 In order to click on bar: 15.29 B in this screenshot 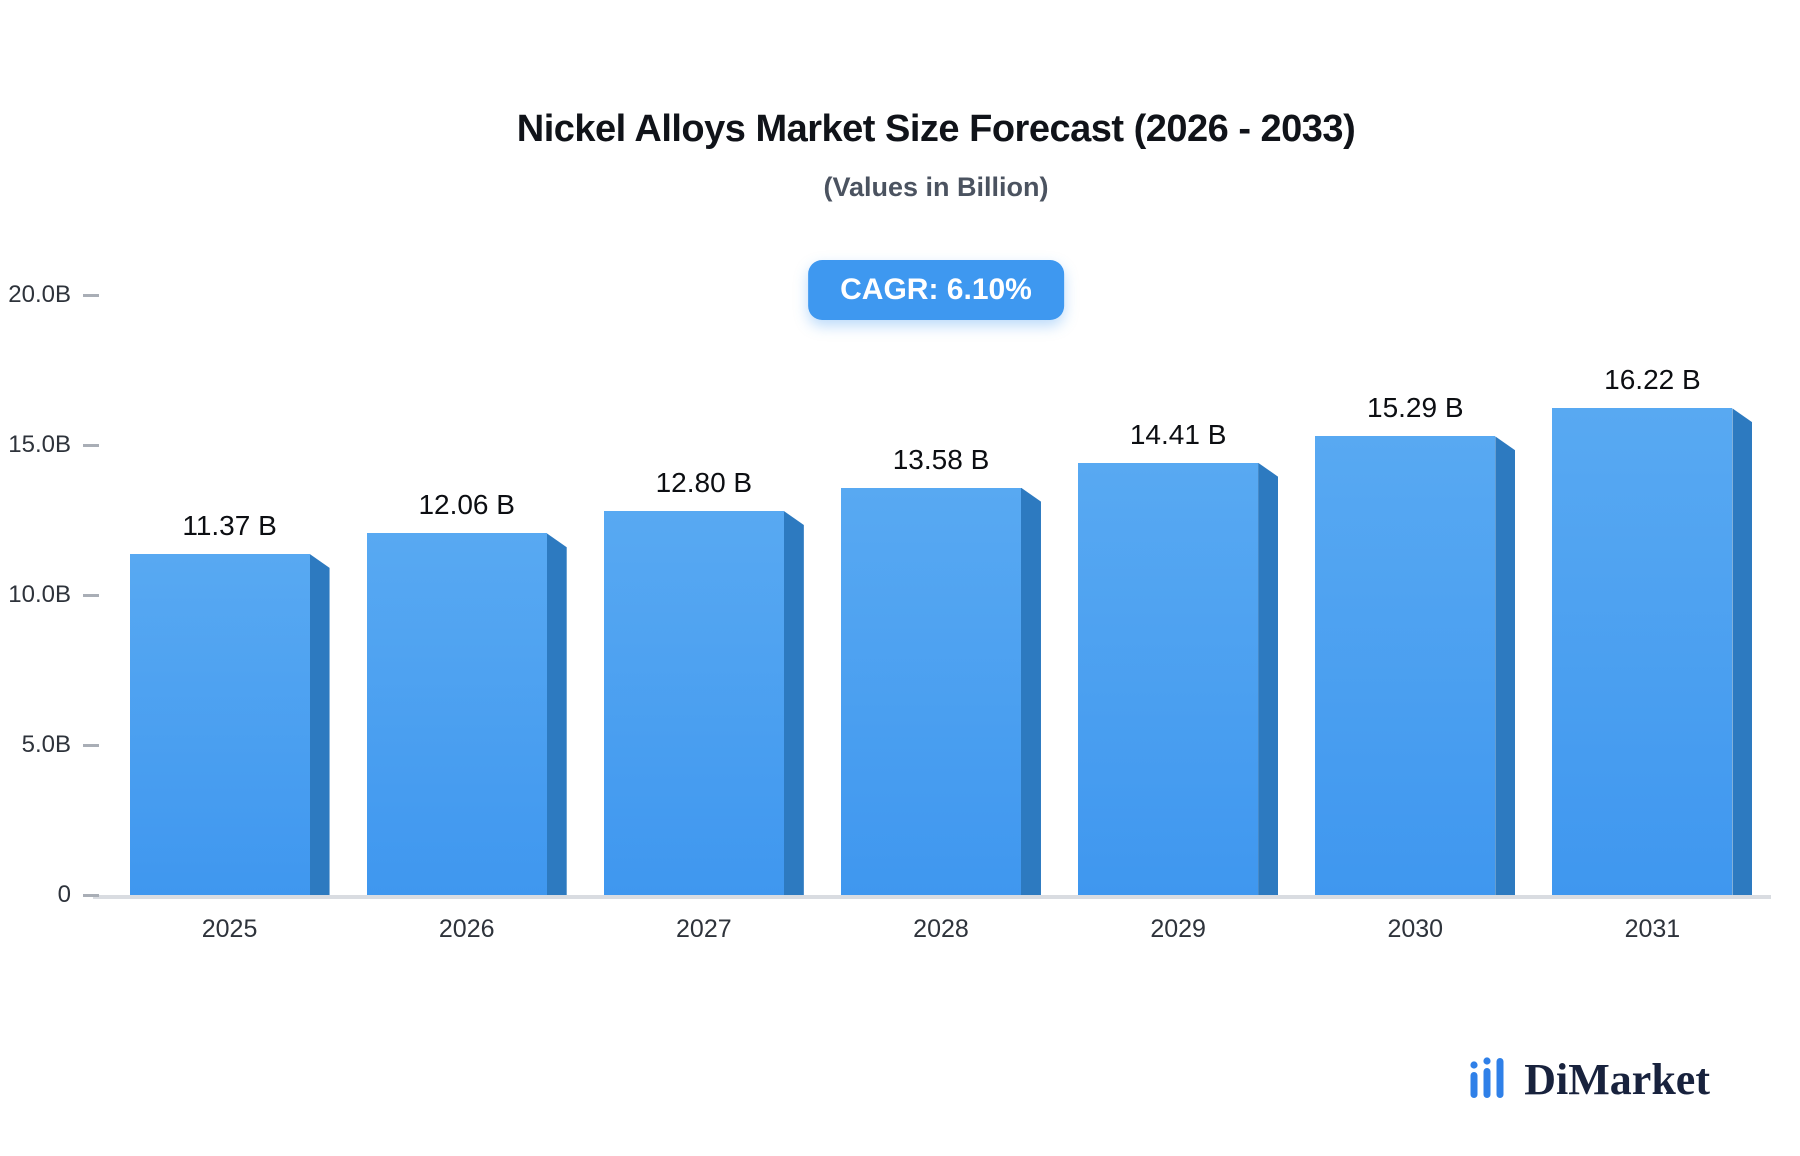, I will do `click(1415, 643)`.